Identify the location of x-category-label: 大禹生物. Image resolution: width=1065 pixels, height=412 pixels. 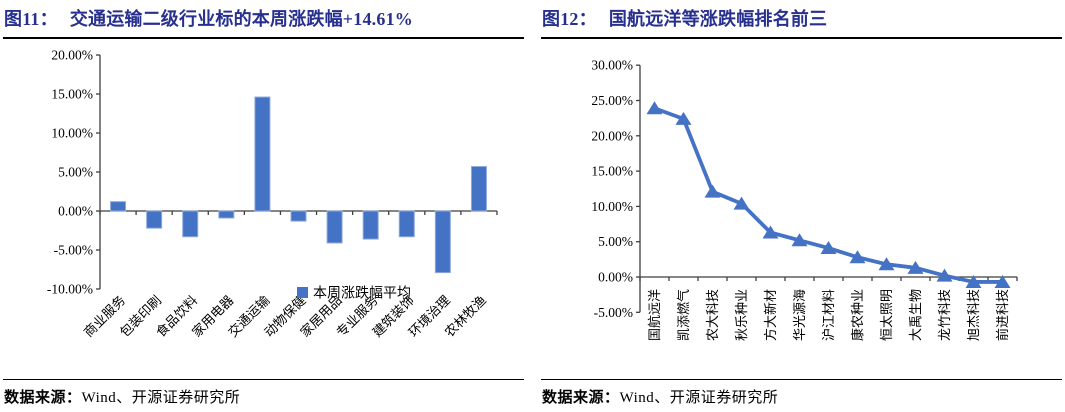
(915, 315).